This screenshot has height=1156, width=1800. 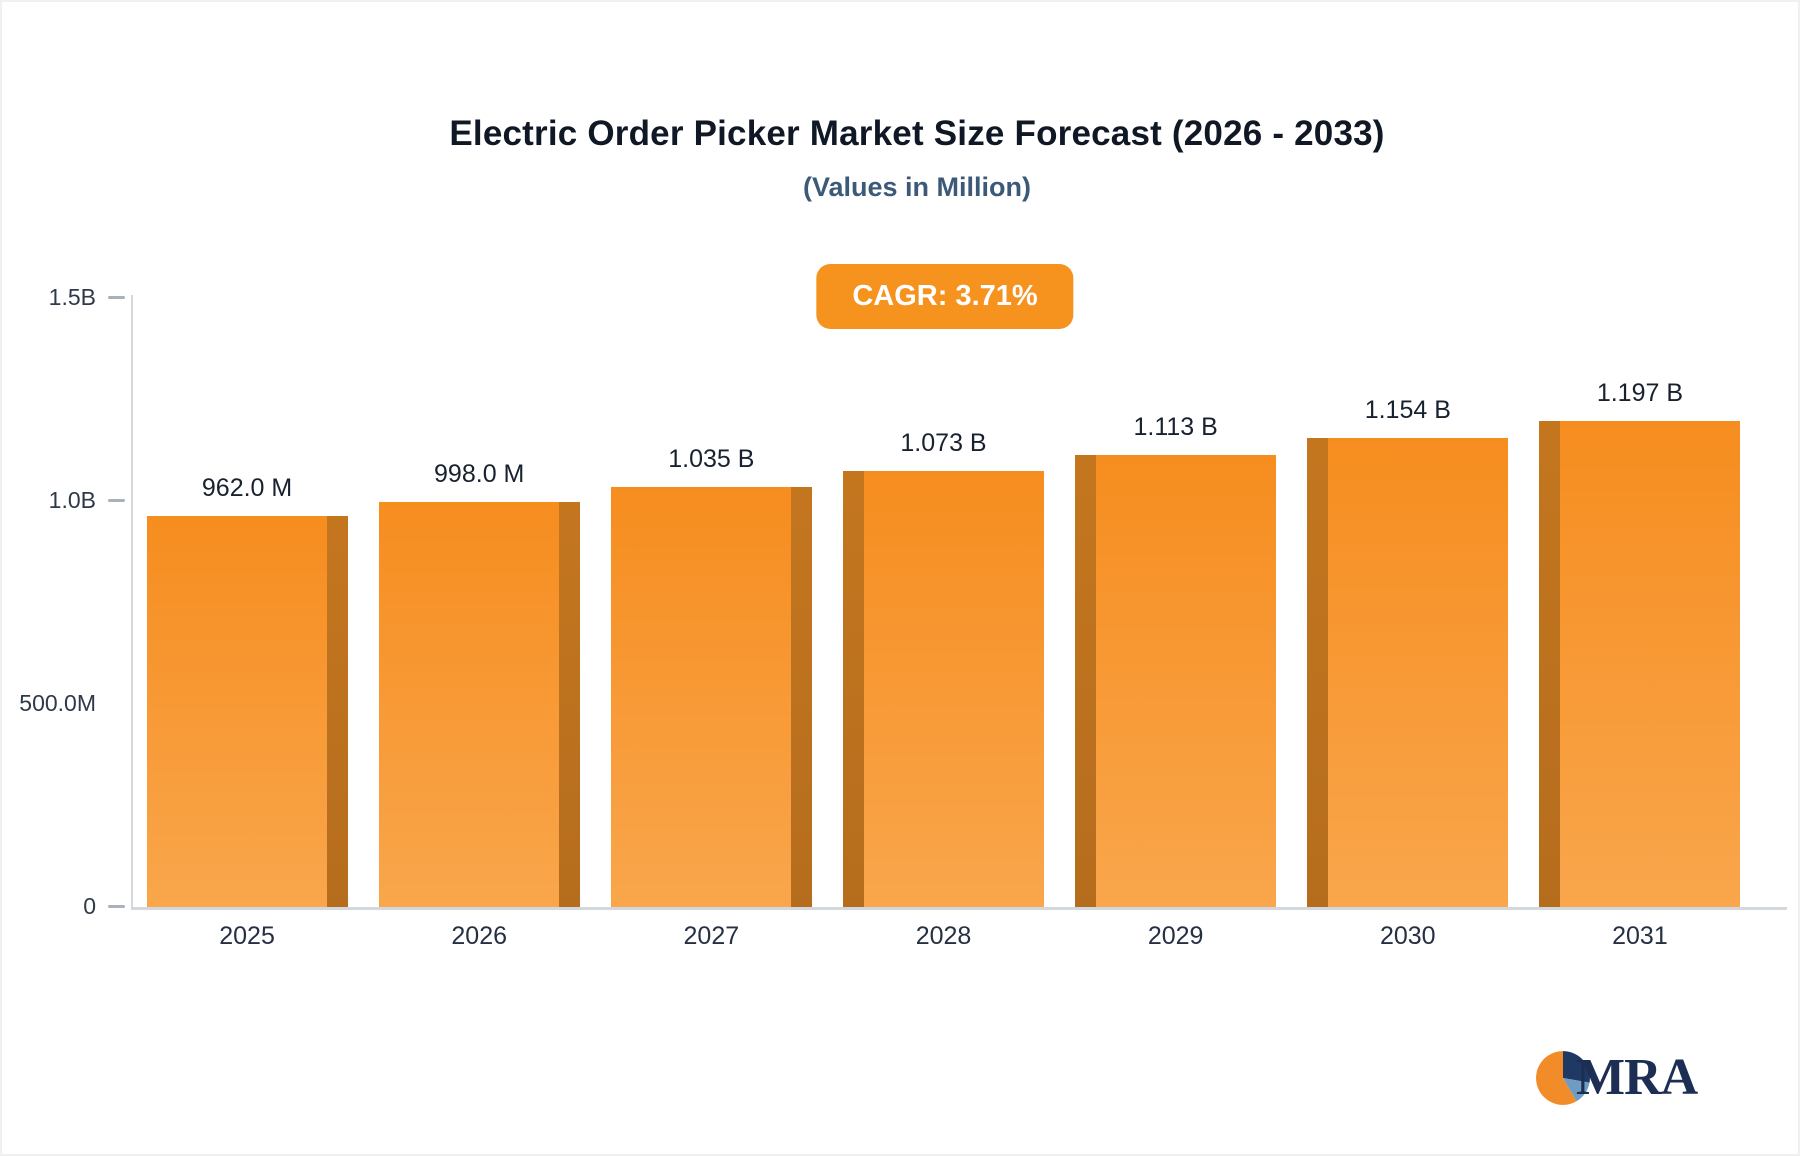 I want to click on logo-pie-icon, so click(x=1563, y=1077).